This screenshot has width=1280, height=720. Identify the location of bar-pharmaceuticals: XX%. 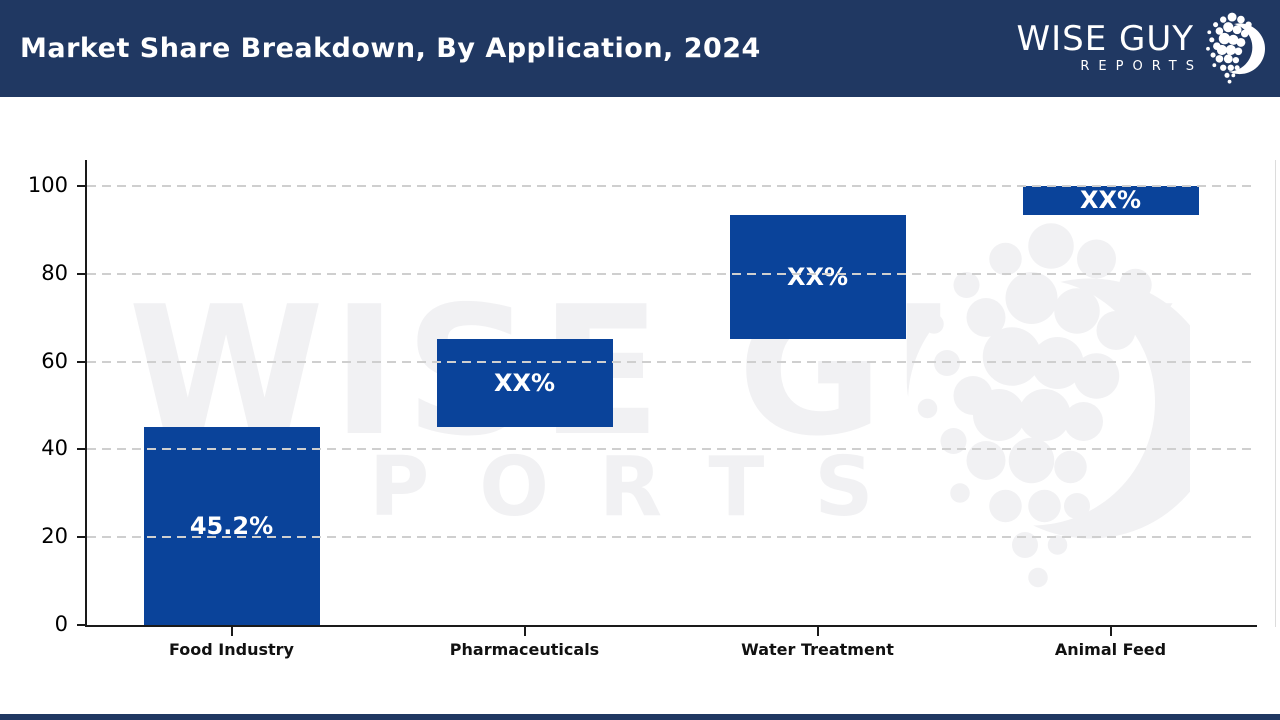
(524, 382).